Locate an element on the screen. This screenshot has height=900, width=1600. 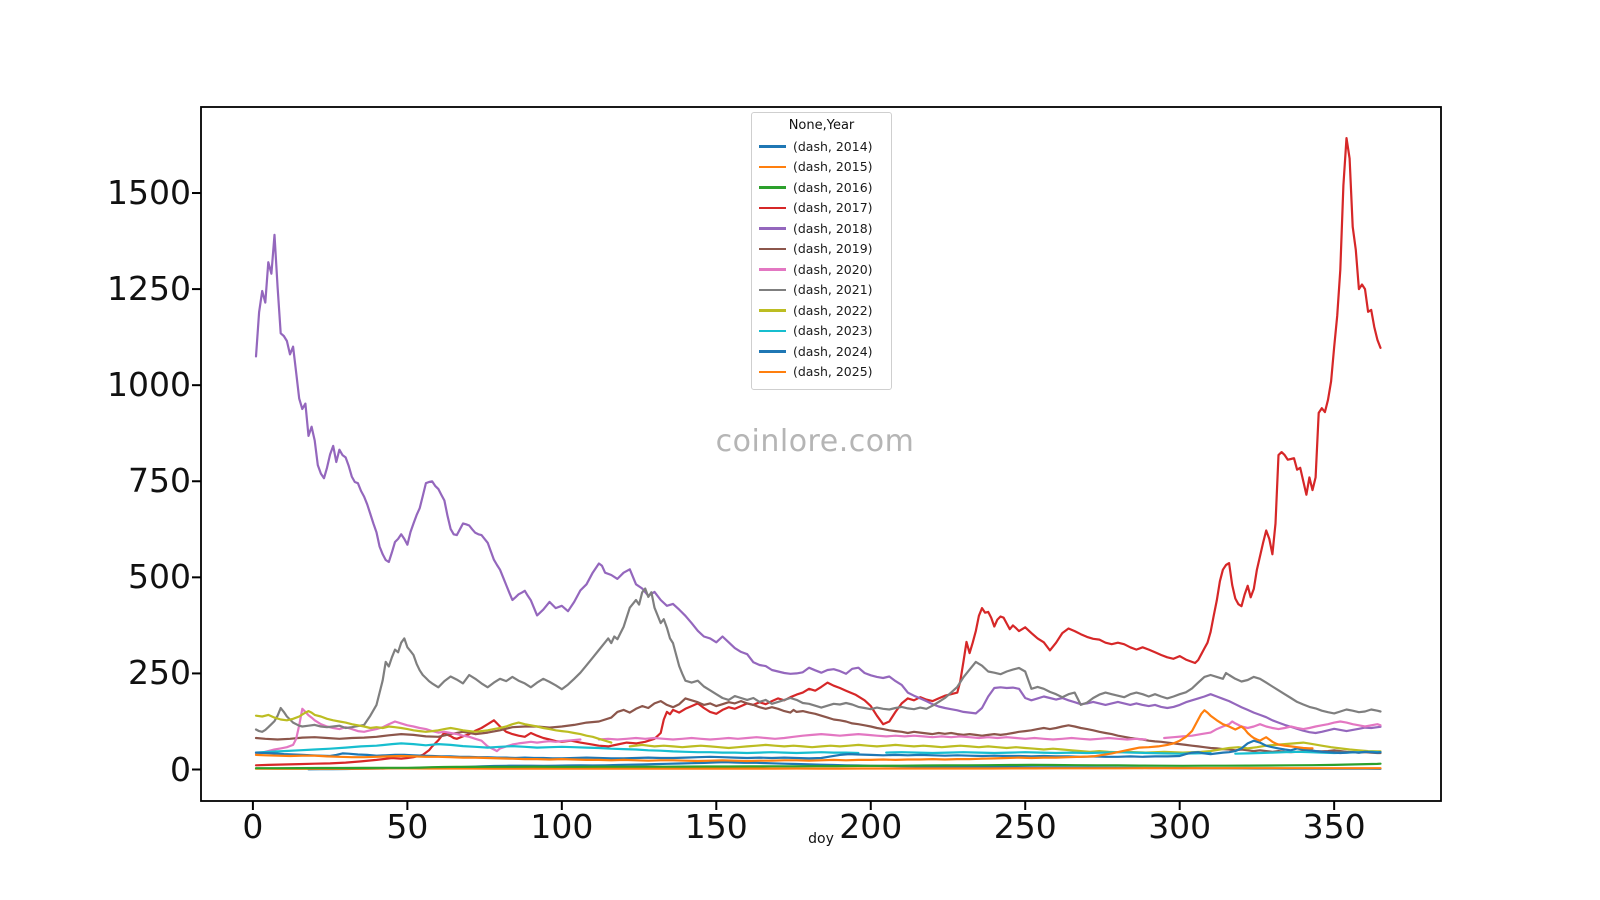
y-tick-label: 1500 is located at coordinates (149, 193).